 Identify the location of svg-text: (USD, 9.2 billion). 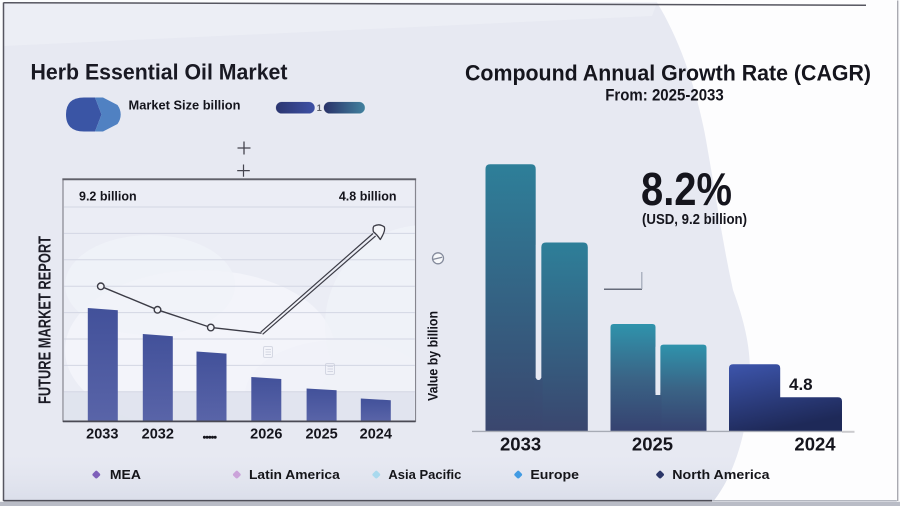
(694, 219).